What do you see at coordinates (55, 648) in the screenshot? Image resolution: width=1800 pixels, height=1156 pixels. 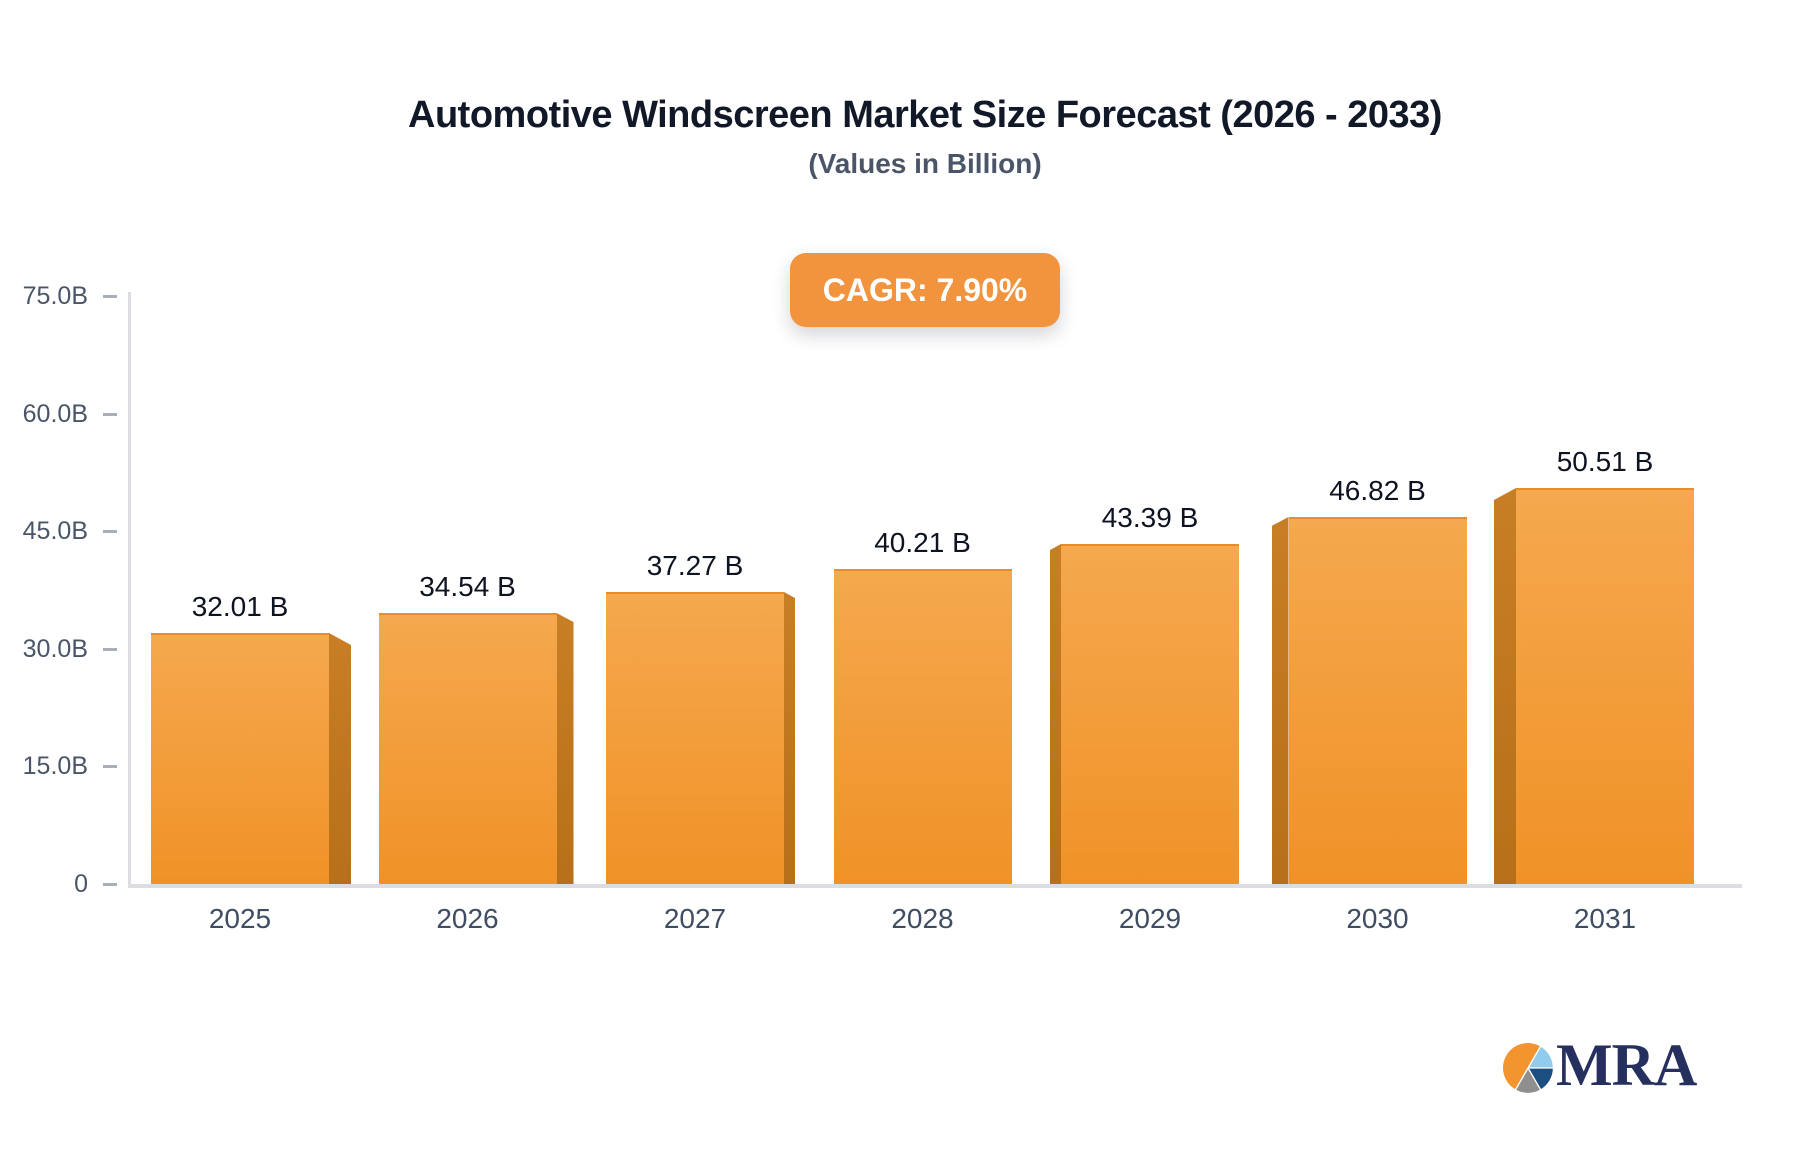 I see `y-axis-tick-label: 30.0B` at bounding box center [55, 648].